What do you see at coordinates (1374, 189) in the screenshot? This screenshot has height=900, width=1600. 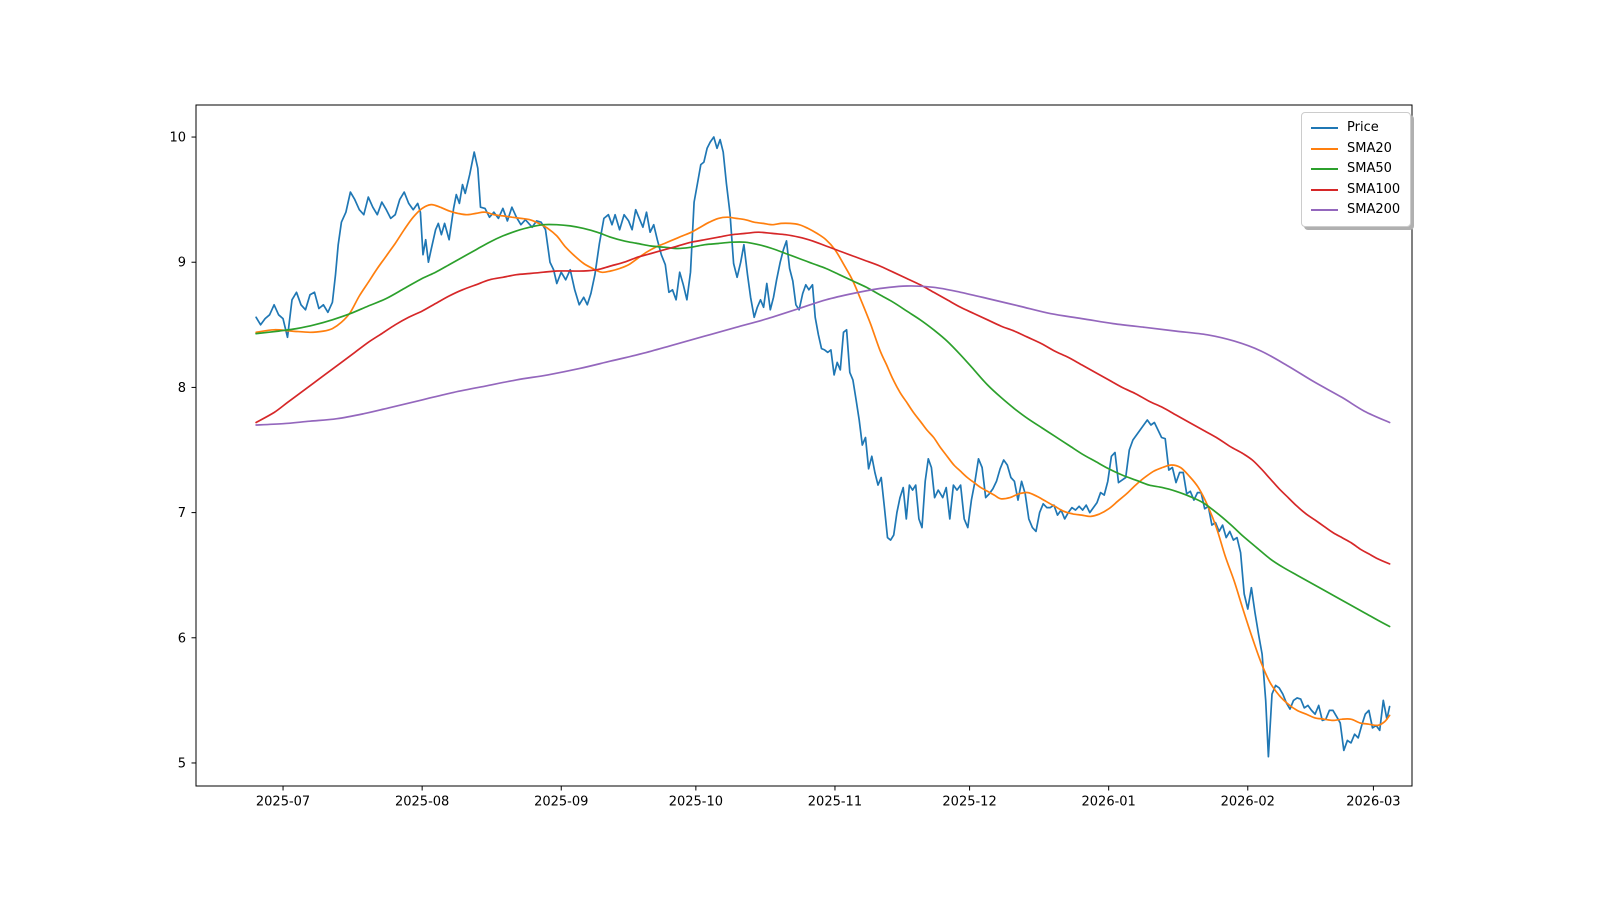 I see `legend-label-sma100: SMA100` at bounding box center [1374, 189].